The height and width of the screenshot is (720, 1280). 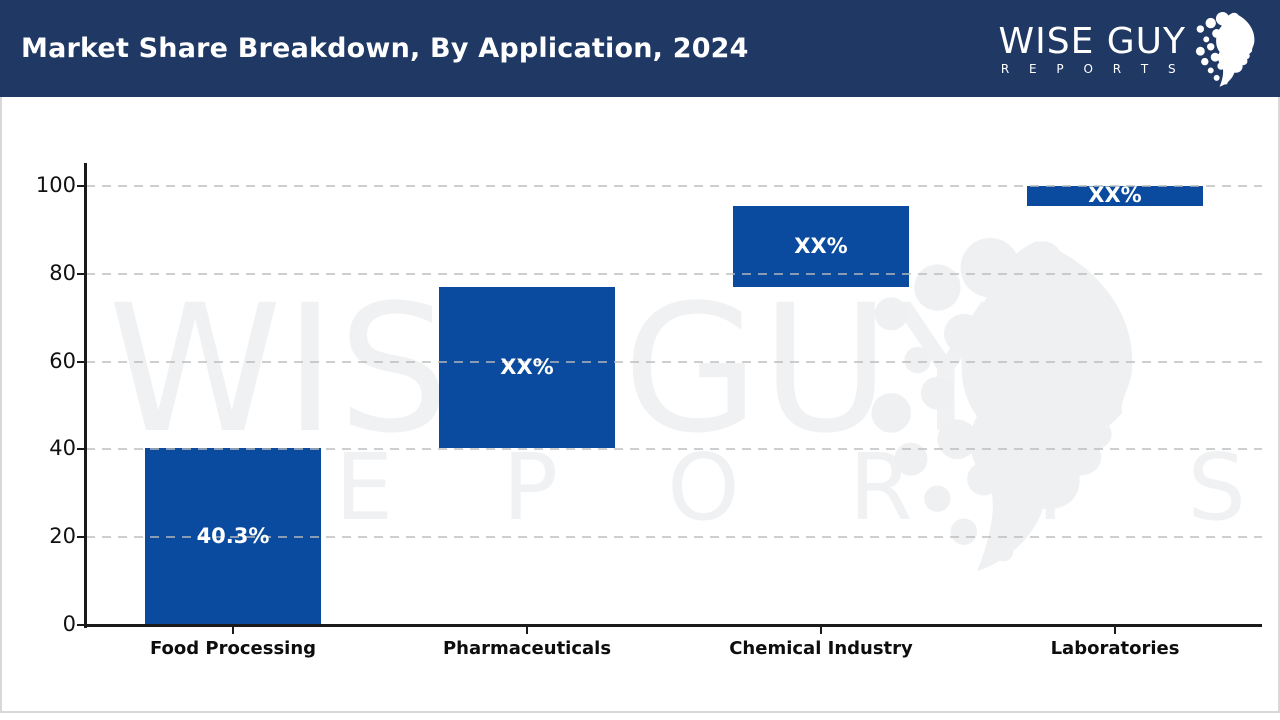 I want to click on logo-subtitle: R E P O R T S, so click(x=1092, y=68).